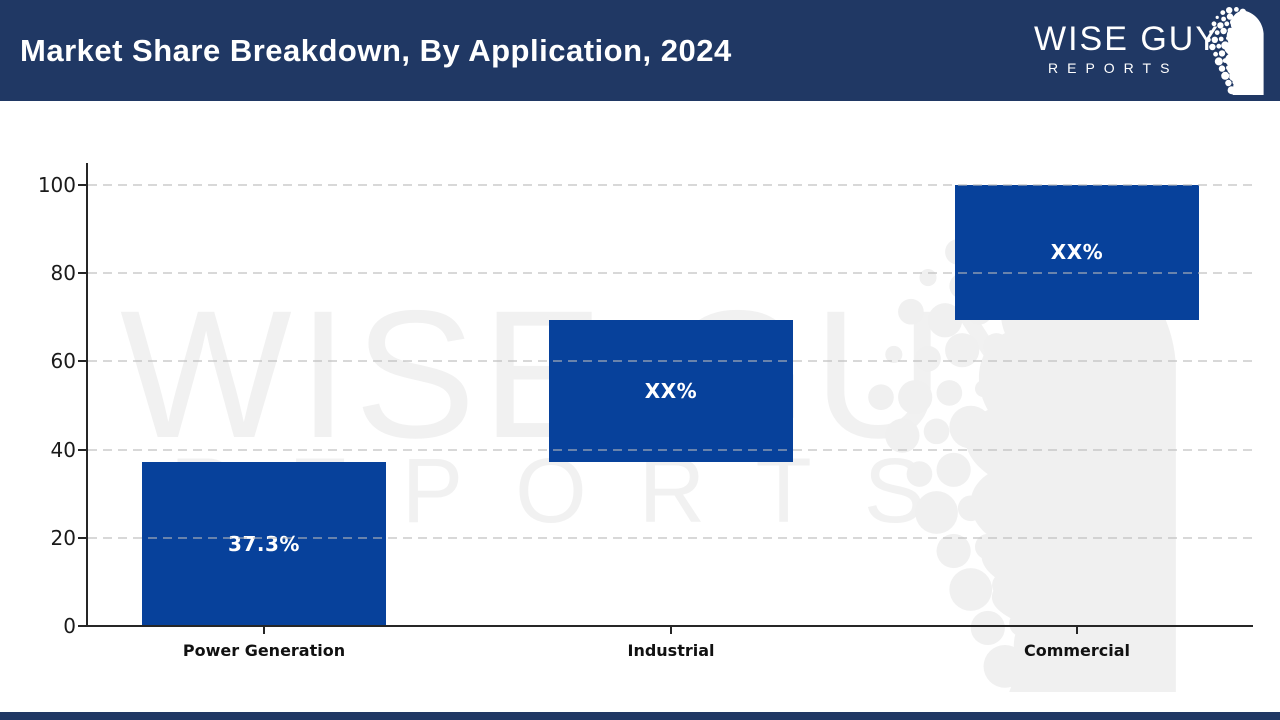  What do you see at coordinates (1077, 650) in the screenshot?
I see `category-label-3: Commercial` at bounding box center [1077, 650].